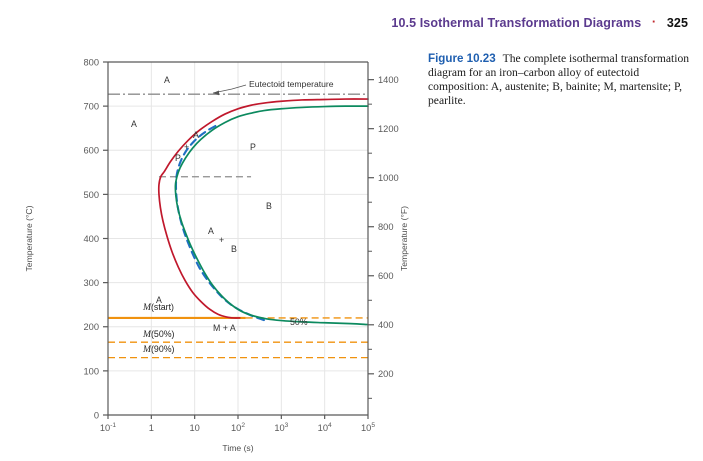  What do you see at coordinates (404, 23) in the screenshot?
I see `running-head-section-number: 10.5` at bounding box center [404, 23].